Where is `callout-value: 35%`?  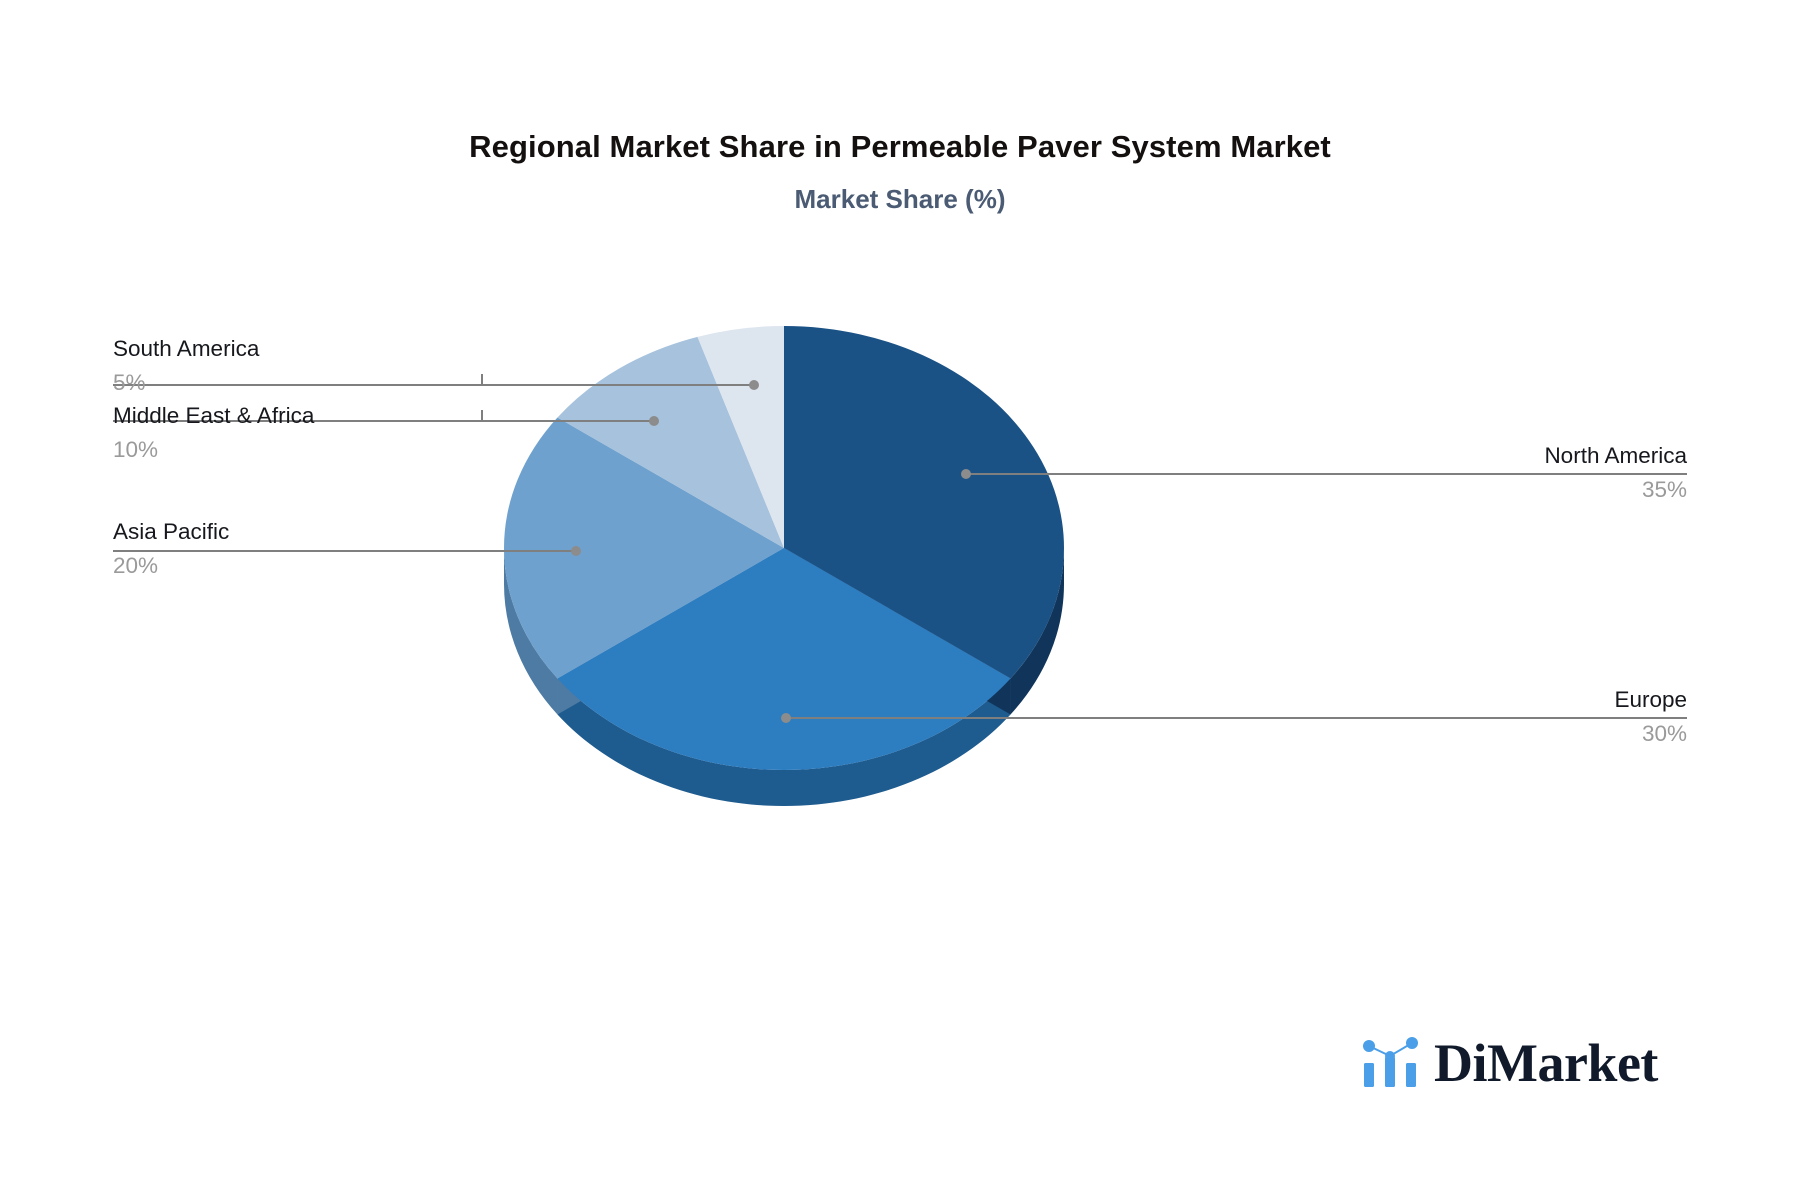 callout-value: 35% is located at coordinates (1664, 489).